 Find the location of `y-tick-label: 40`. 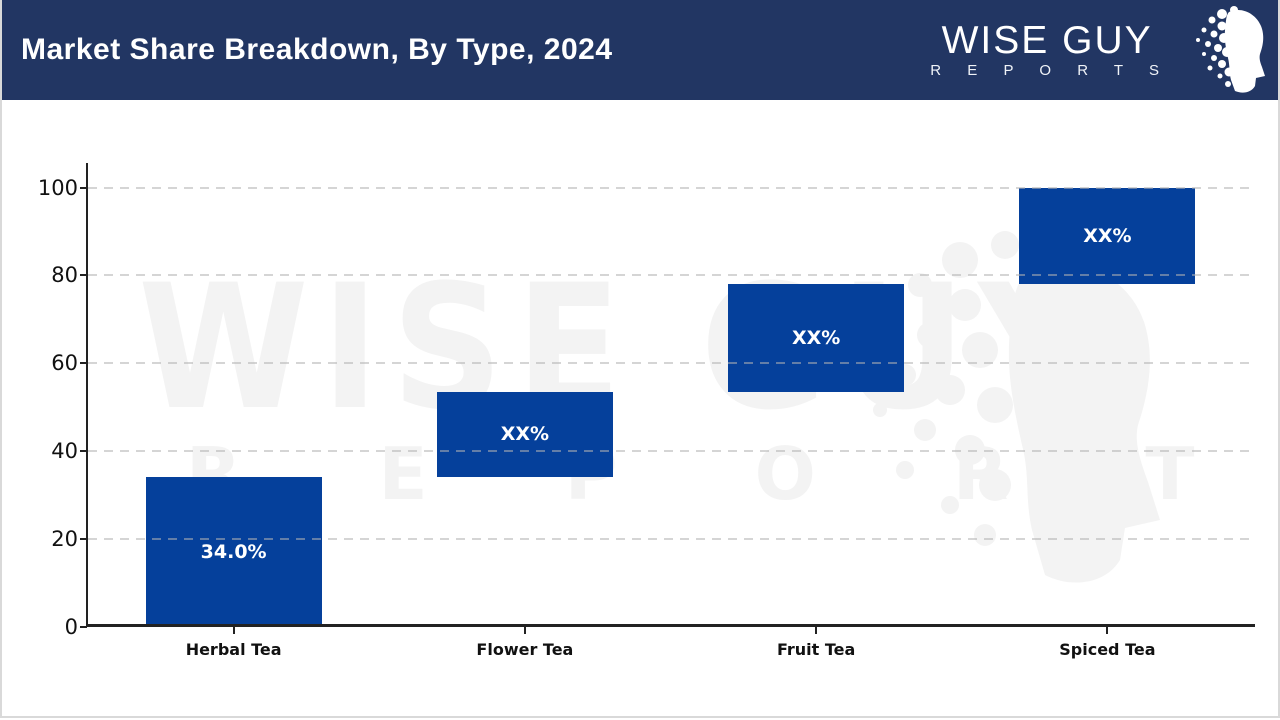

y-tick-label: 40 is located at coordinates (64, 450).